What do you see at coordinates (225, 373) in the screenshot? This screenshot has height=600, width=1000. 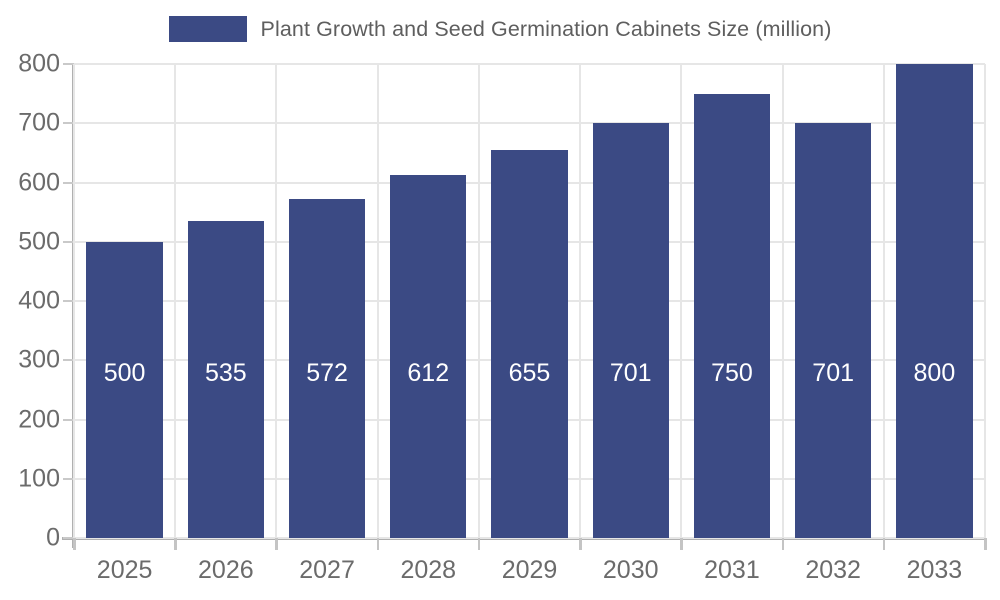 I see `bar-value-label: 535` at bounding box center [225, 373].